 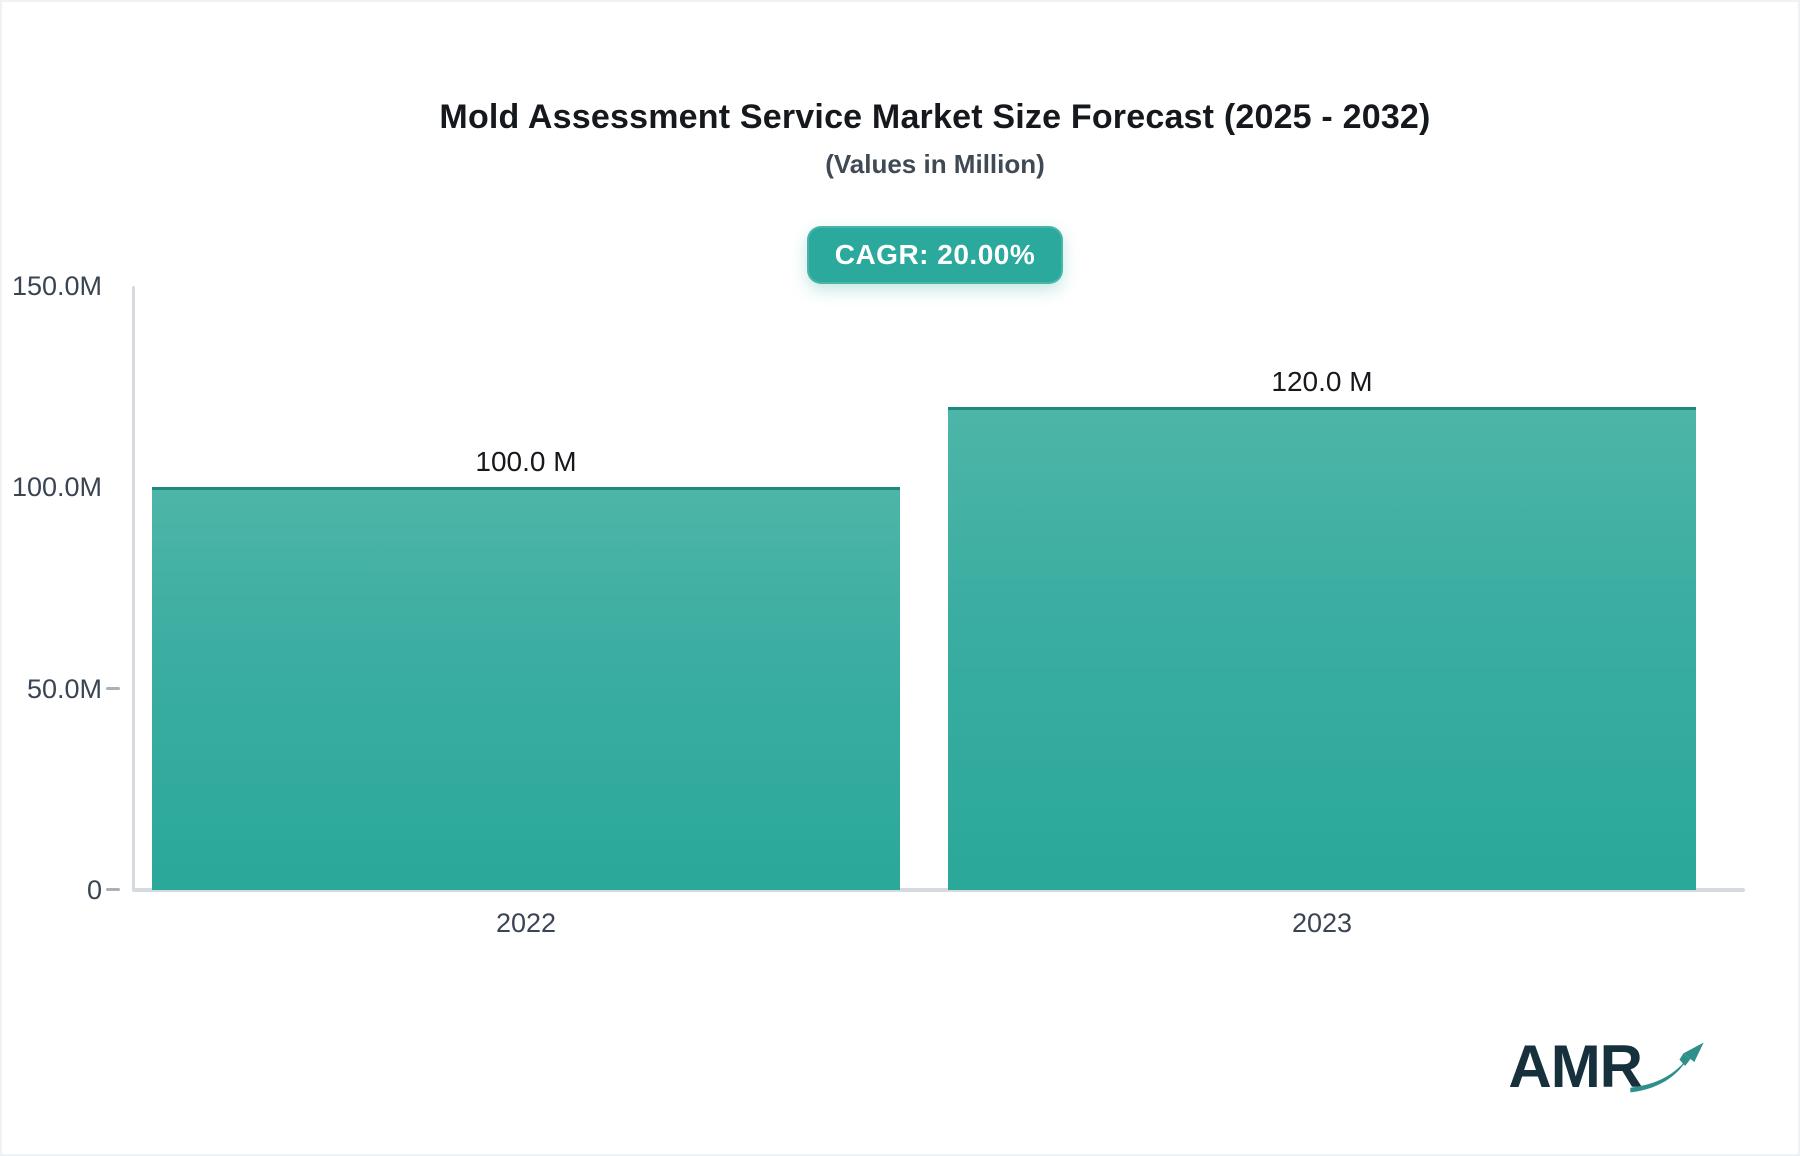 I want to click on amr-logo: AMR, so click(x=1607, y=1068).